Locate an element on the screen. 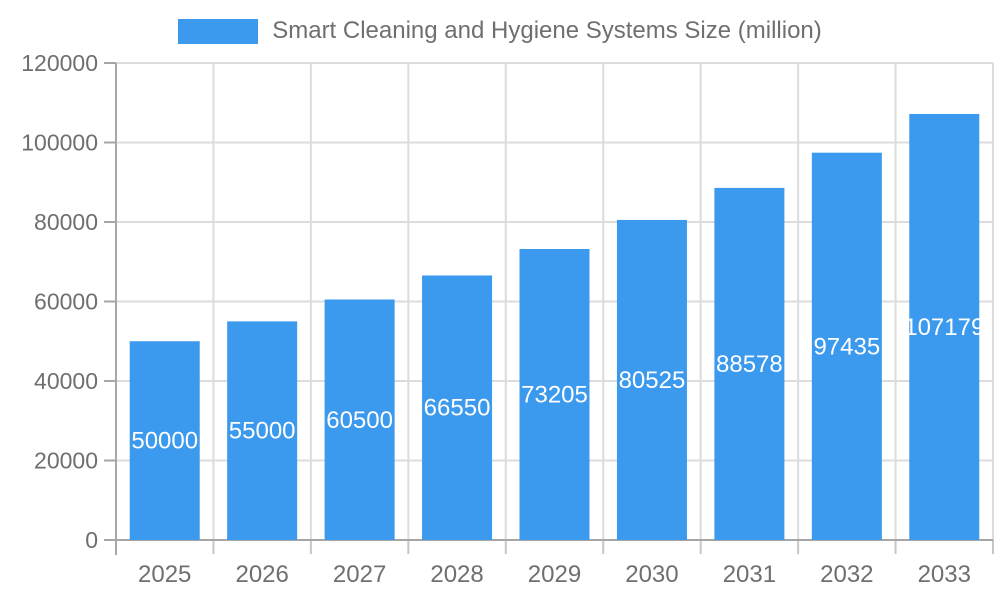 The image size is (1000, 600). bar-value-label: 80525 is located at coordinates (652, 380).